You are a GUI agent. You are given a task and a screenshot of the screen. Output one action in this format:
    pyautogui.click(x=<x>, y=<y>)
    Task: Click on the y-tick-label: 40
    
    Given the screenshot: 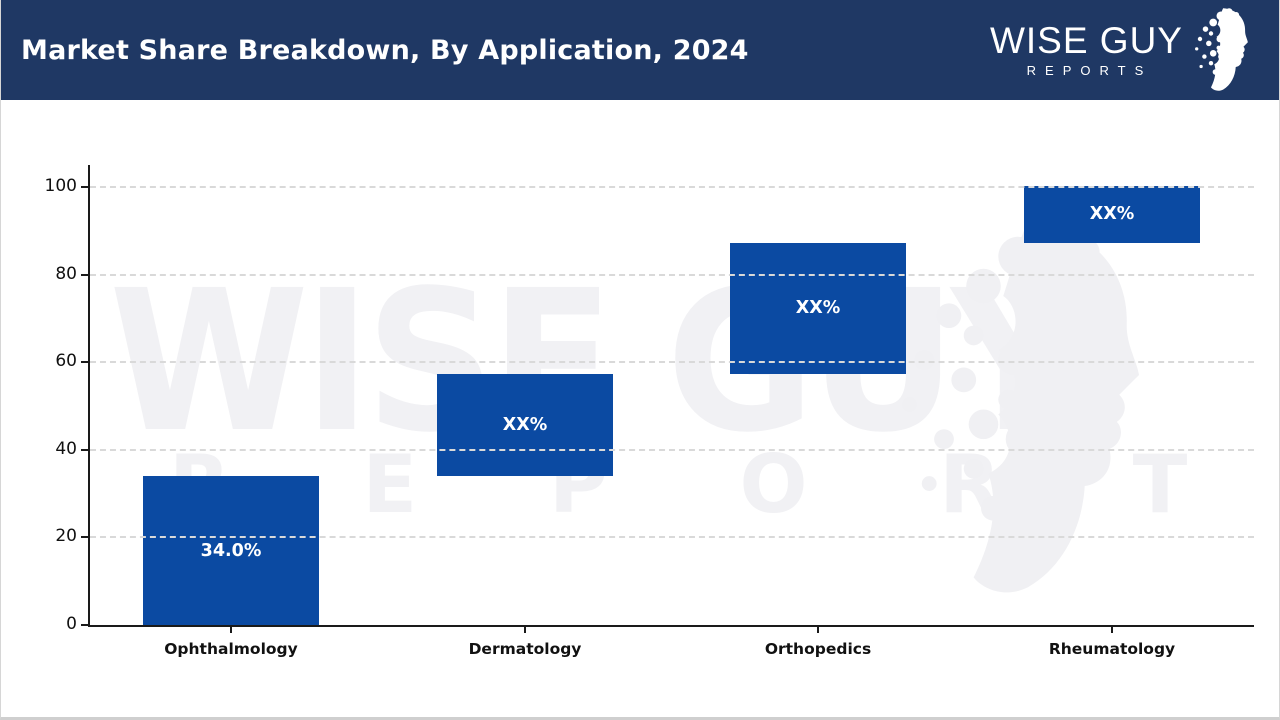 What is the action you would take?
    pyautogui.click(x=66, y=448)
    